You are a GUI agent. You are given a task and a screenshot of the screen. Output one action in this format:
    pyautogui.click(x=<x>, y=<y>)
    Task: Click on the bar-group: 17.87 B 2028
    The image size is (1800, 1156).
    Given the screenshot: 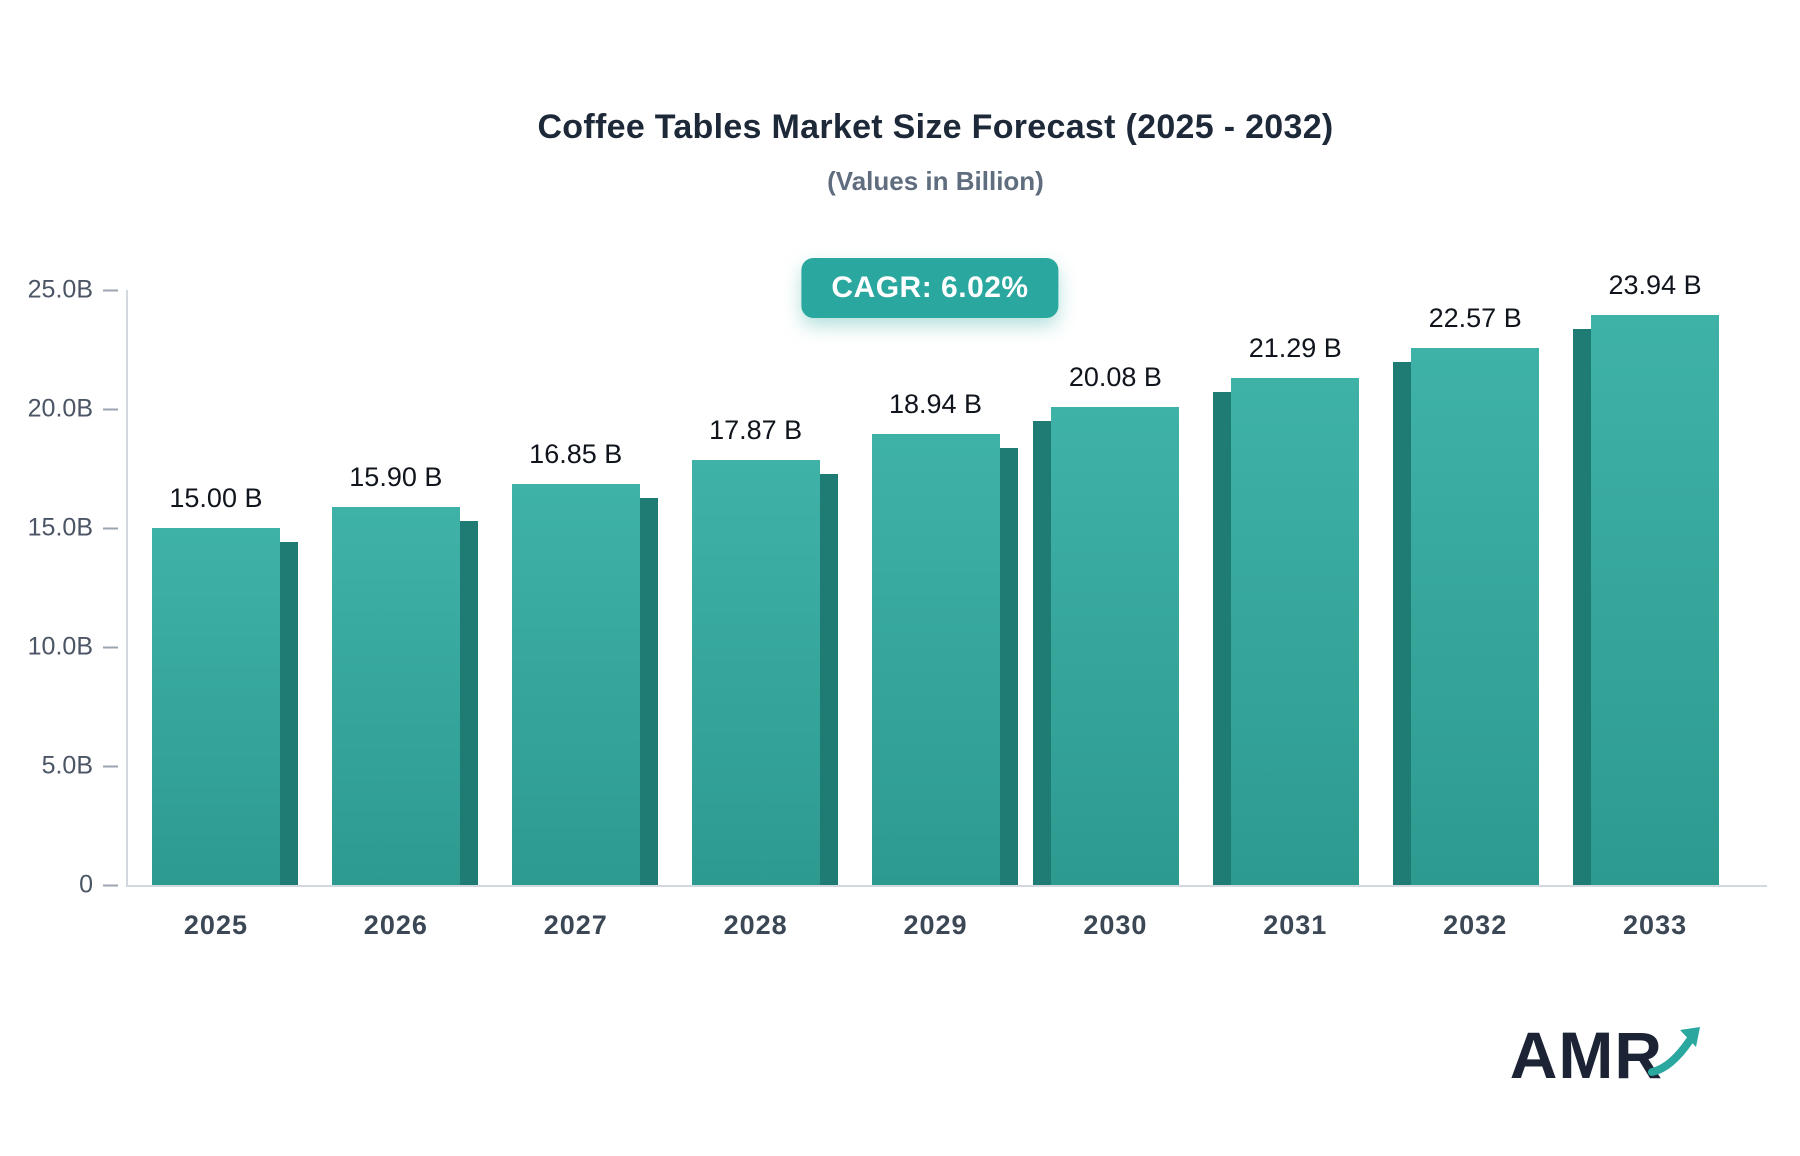 What is the action you would take?
    pyautogui.click(x=756, y=615)
    